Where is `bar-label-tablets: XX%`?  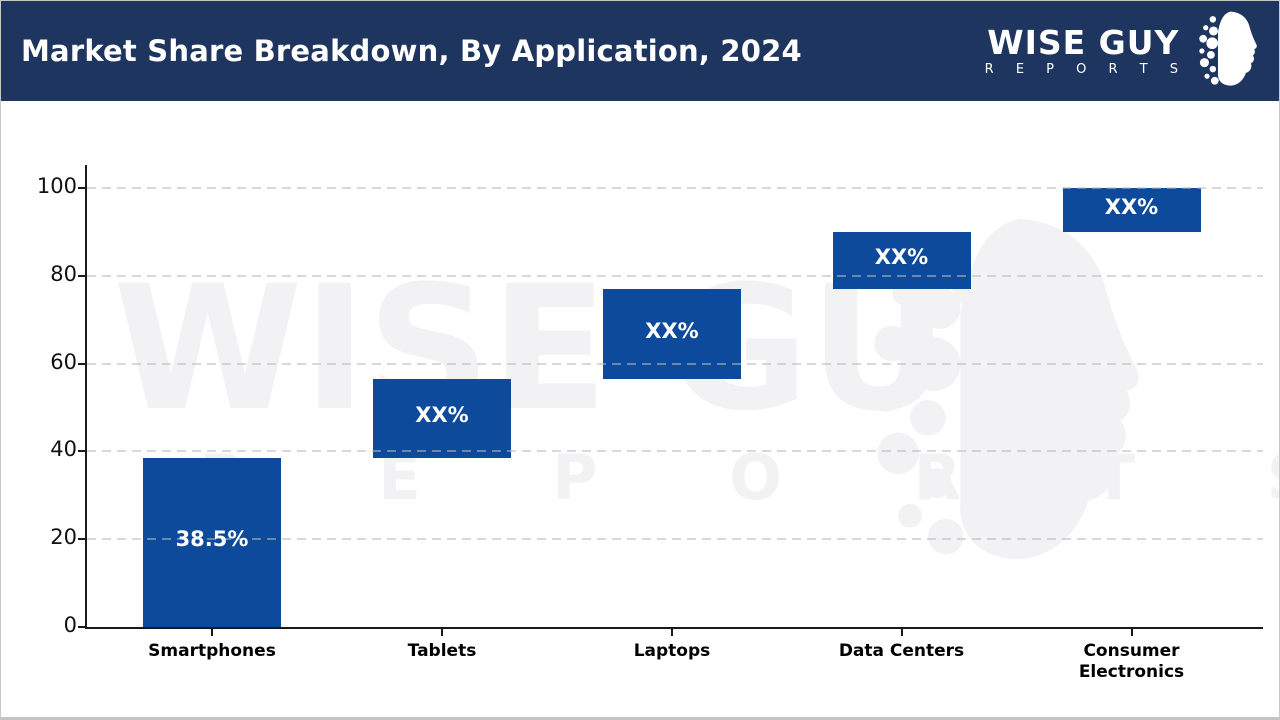
bar-label-tablets: XX% is located at coordinates (442, 415).